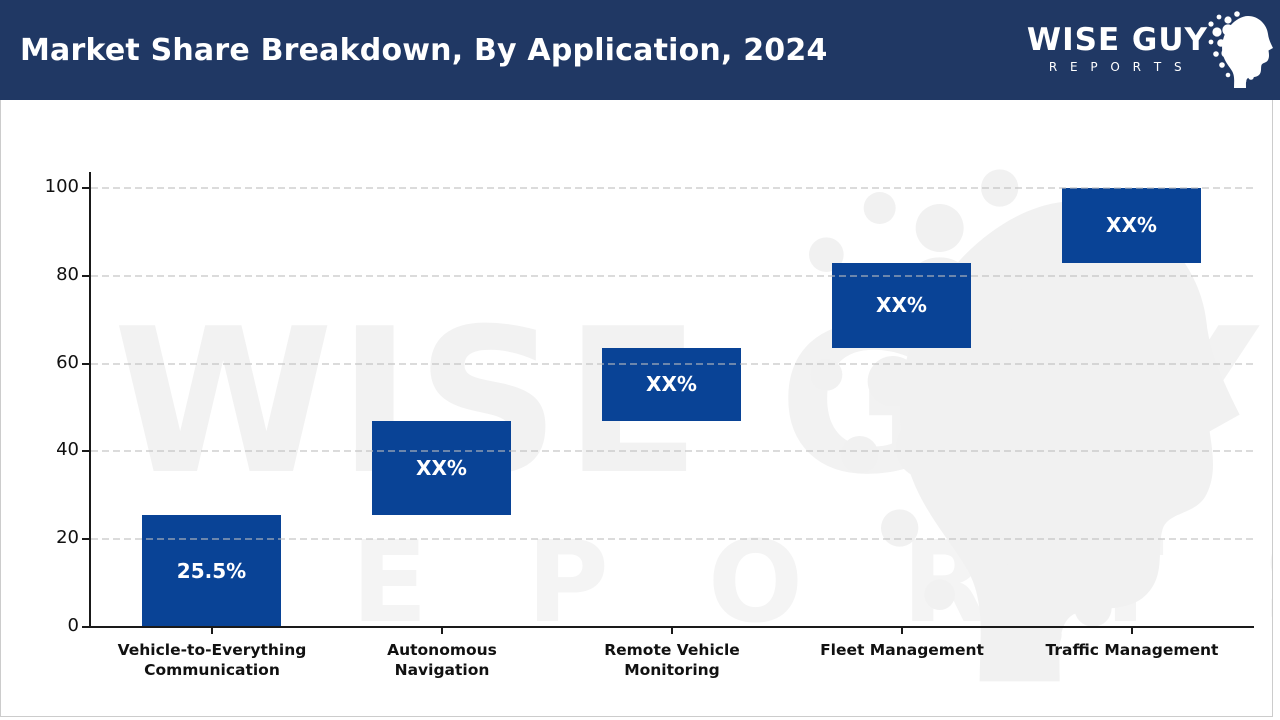 The image size is (1280, 720). What do you see at coordinates (67, 274) in the screenshot?
I see `y-tick-label: 80` at bounding box center [67, 274].